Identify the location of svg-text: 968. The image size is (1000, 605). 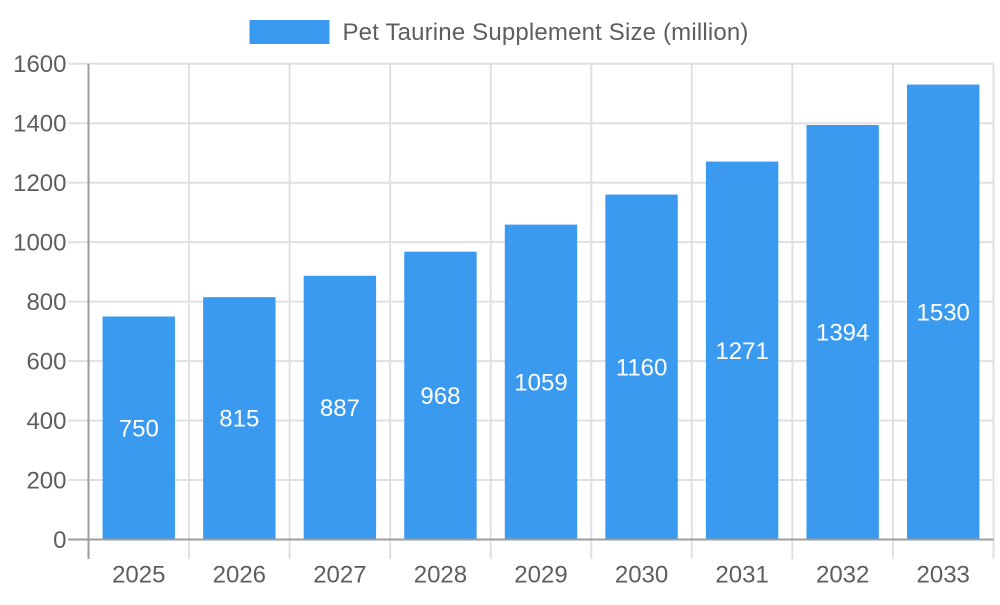
(440, 396).